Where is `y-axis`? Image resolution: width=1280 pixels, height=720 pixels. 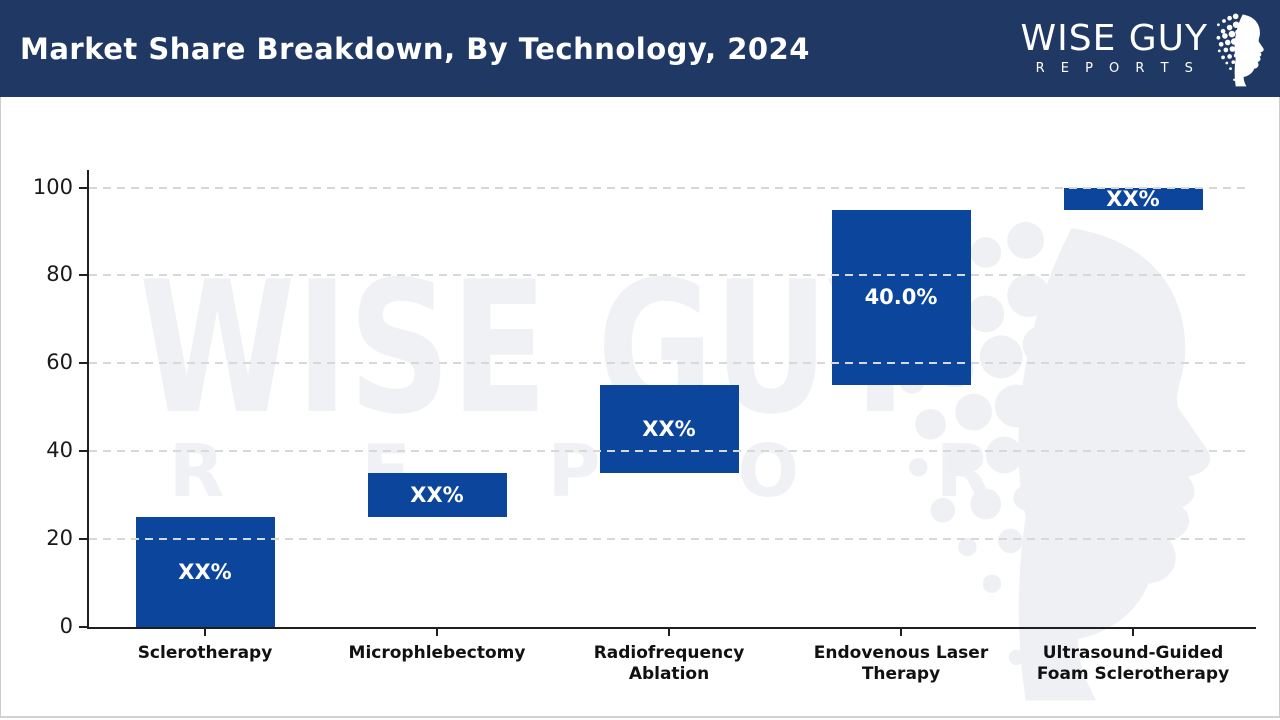
y-axis is located at coordinates (88, 399).